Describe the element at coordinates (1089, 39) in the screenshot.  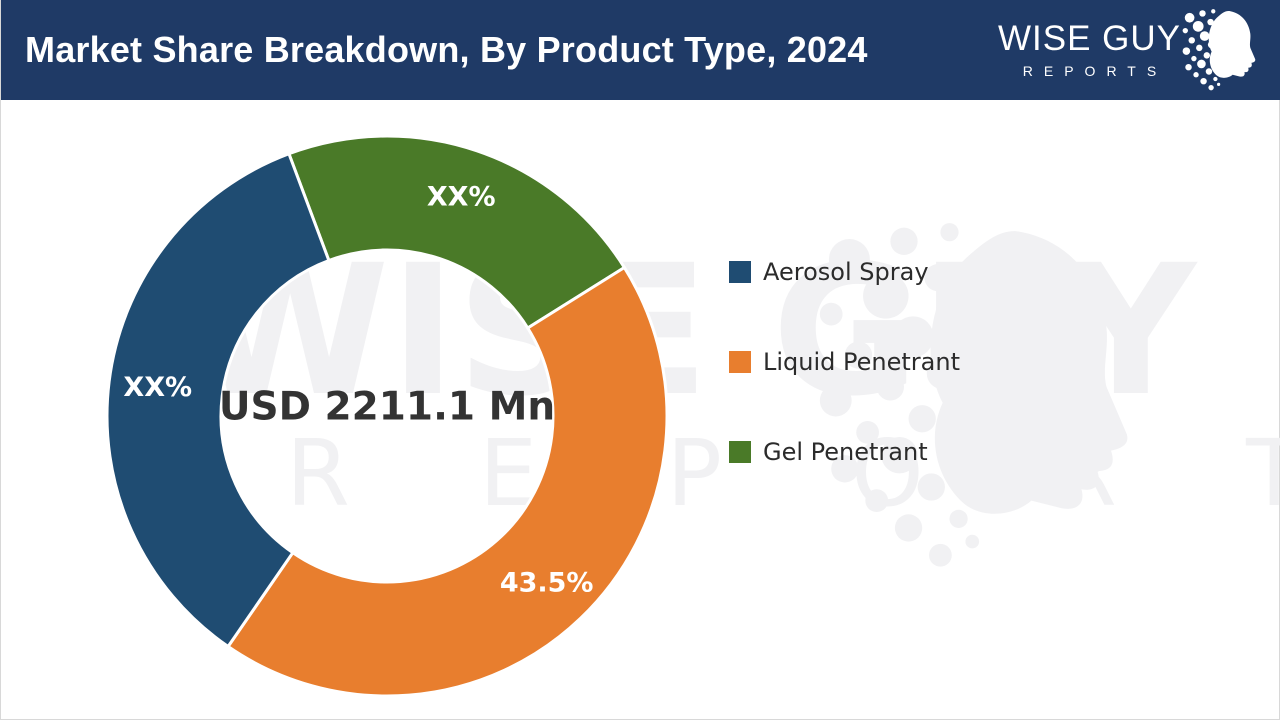
I see `logo-name: WISE GUY` at that location.